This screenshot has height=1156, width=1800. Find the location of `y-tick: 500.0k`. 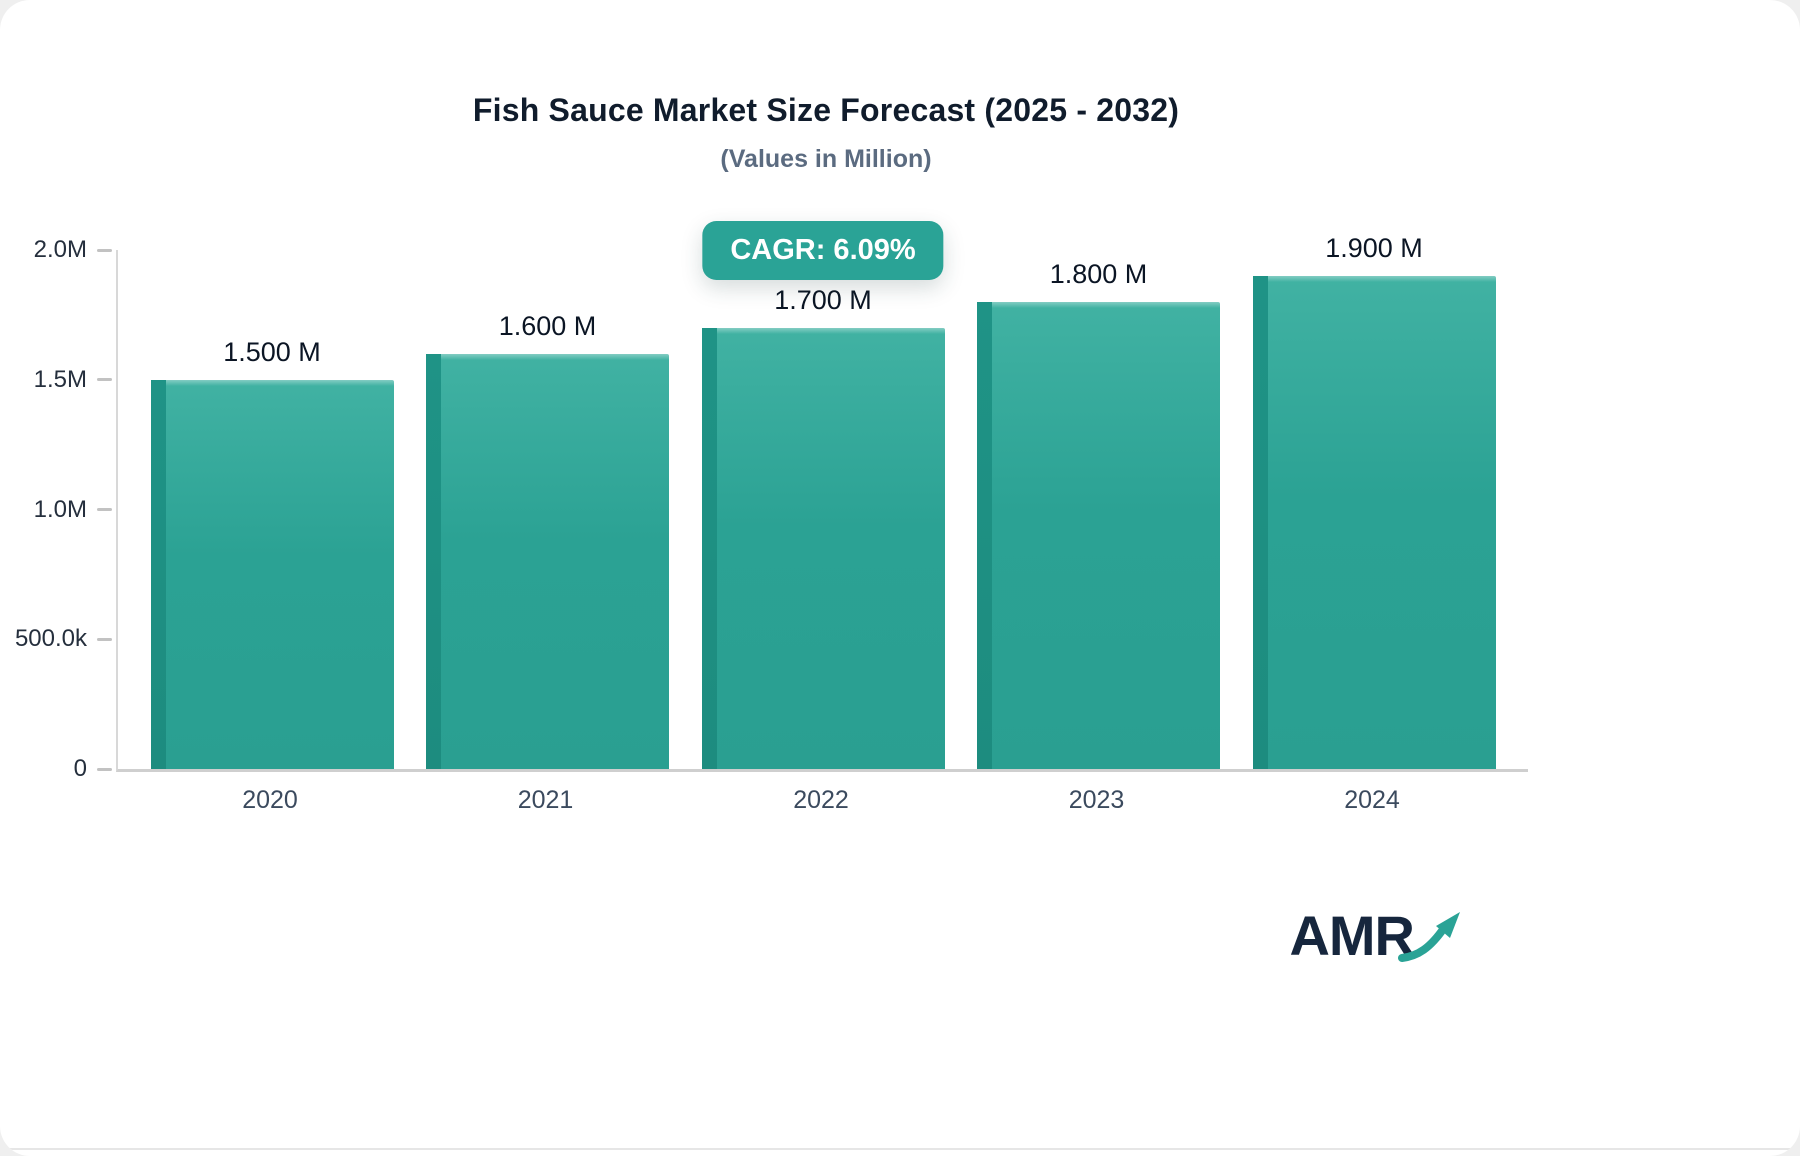

y-tick: 500.0k is located at coordinates (63, 639).